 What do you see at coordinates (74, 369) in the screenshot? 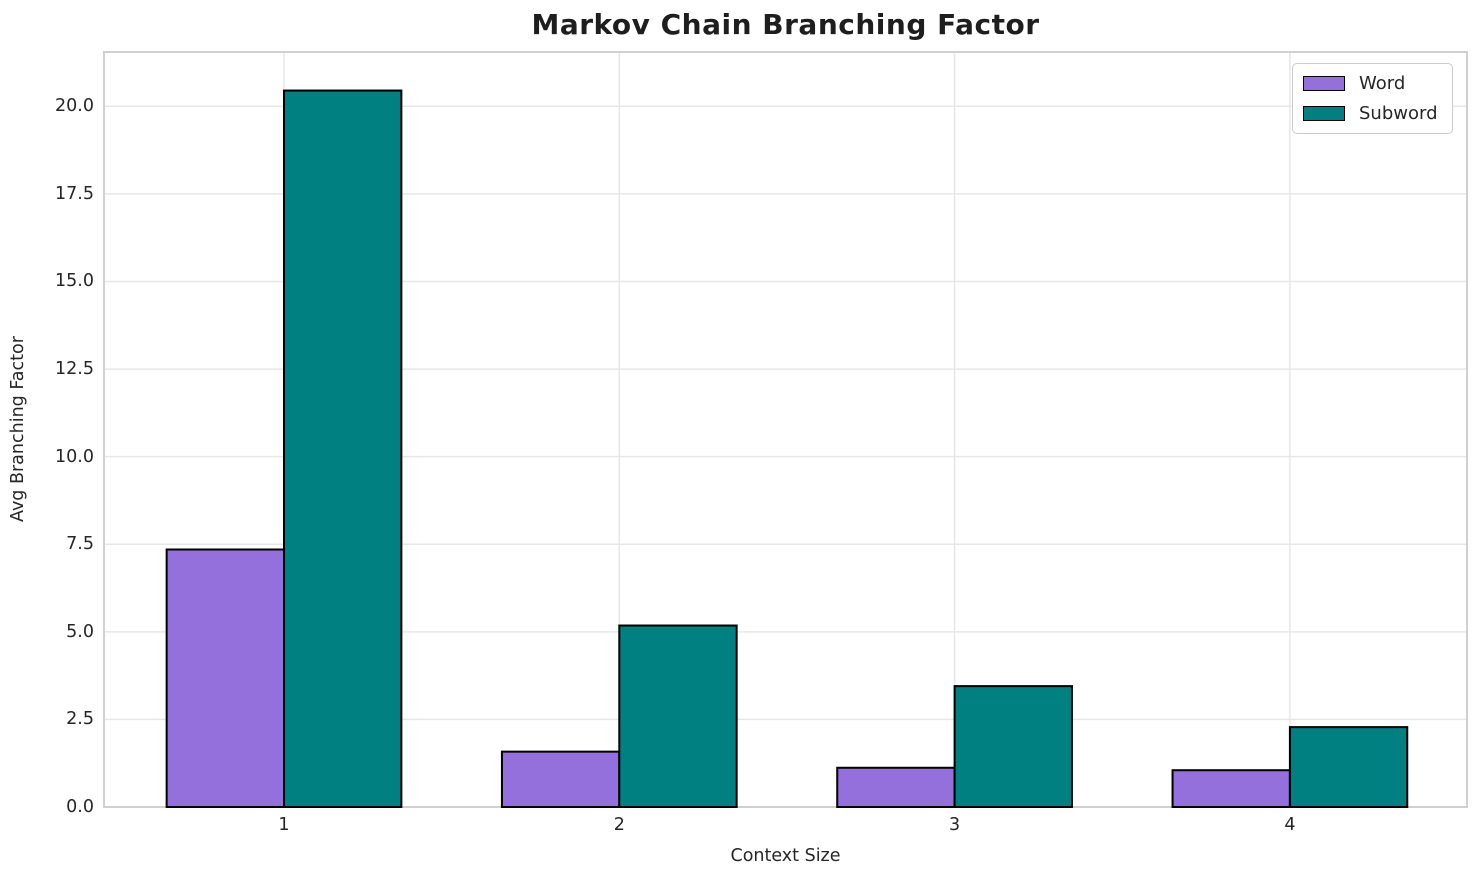
I see `y-tick-label: 12.5` at bounding box center [74, 369].